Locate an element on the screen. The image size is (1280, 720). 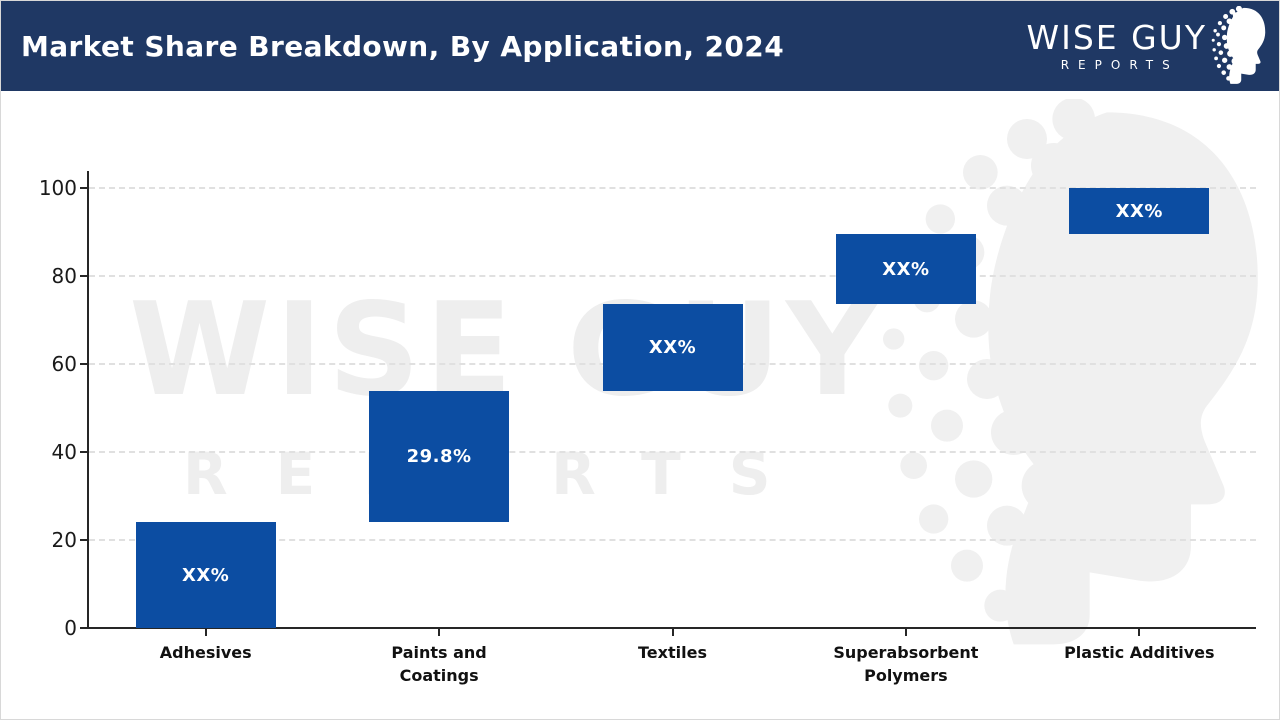
x-axis-spine is located at coordinates (671, 628).